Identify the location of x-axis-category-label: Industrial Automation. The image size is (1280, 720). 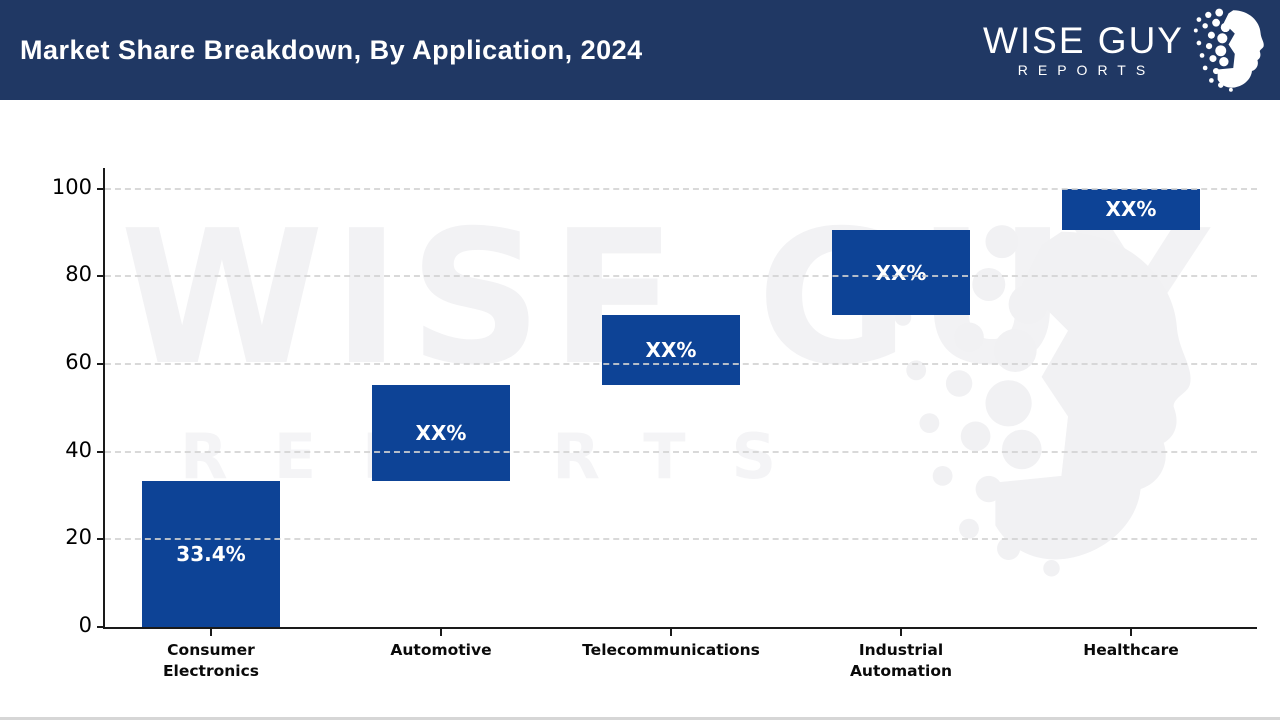
(901, 660).